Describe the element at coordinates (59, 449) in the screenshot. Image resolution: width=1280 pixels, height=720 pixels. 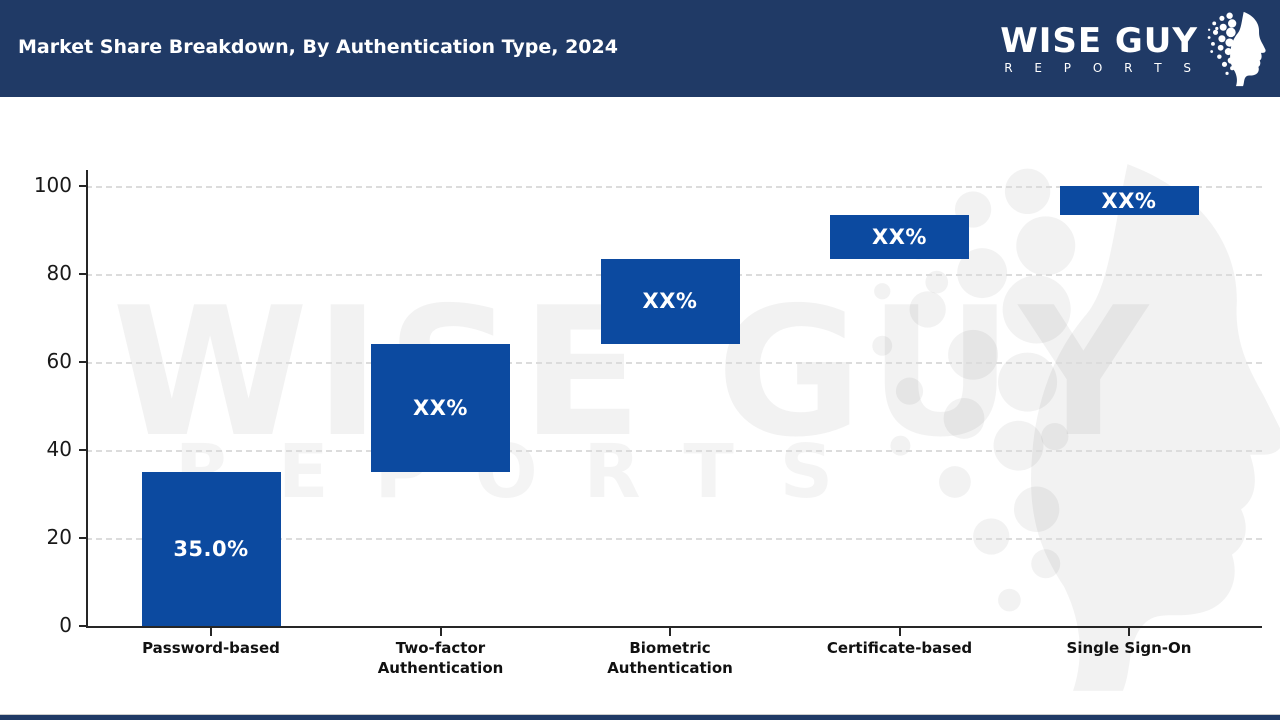
I see `y-tick-label-40: 40` at that location.